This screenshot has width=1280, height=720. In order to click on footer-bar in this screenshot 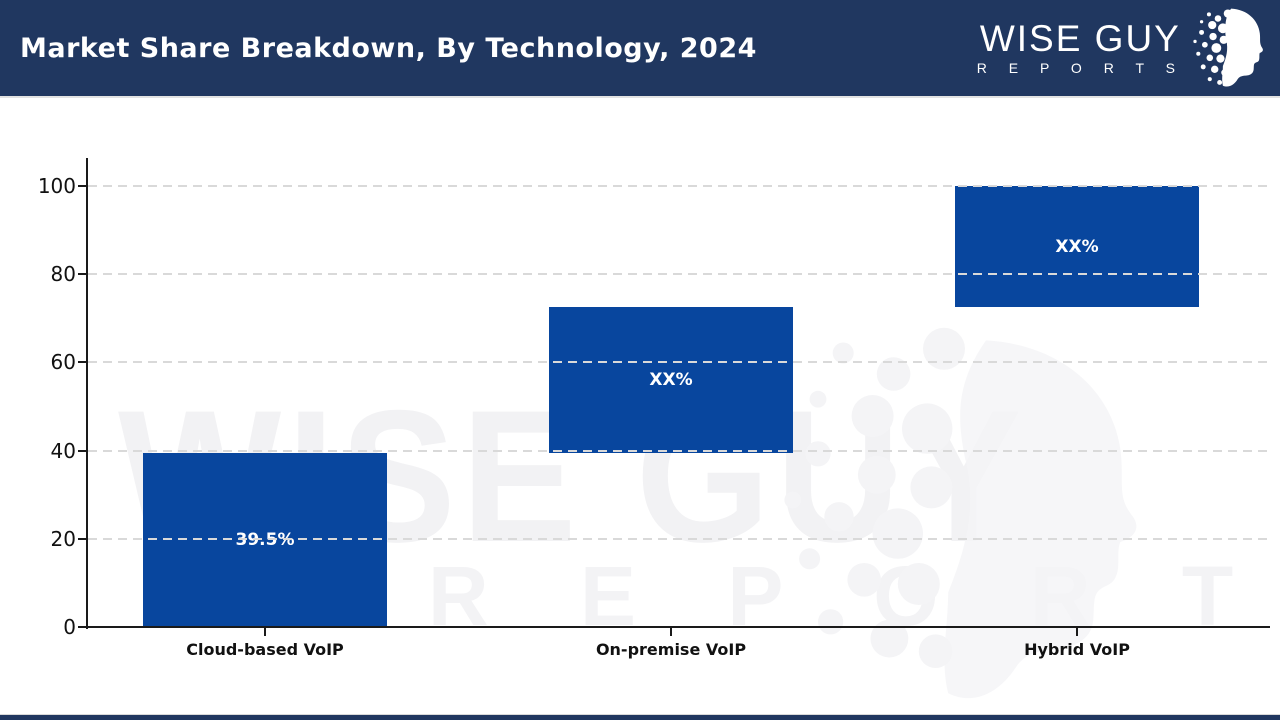, I will do `click(640, 717)`.